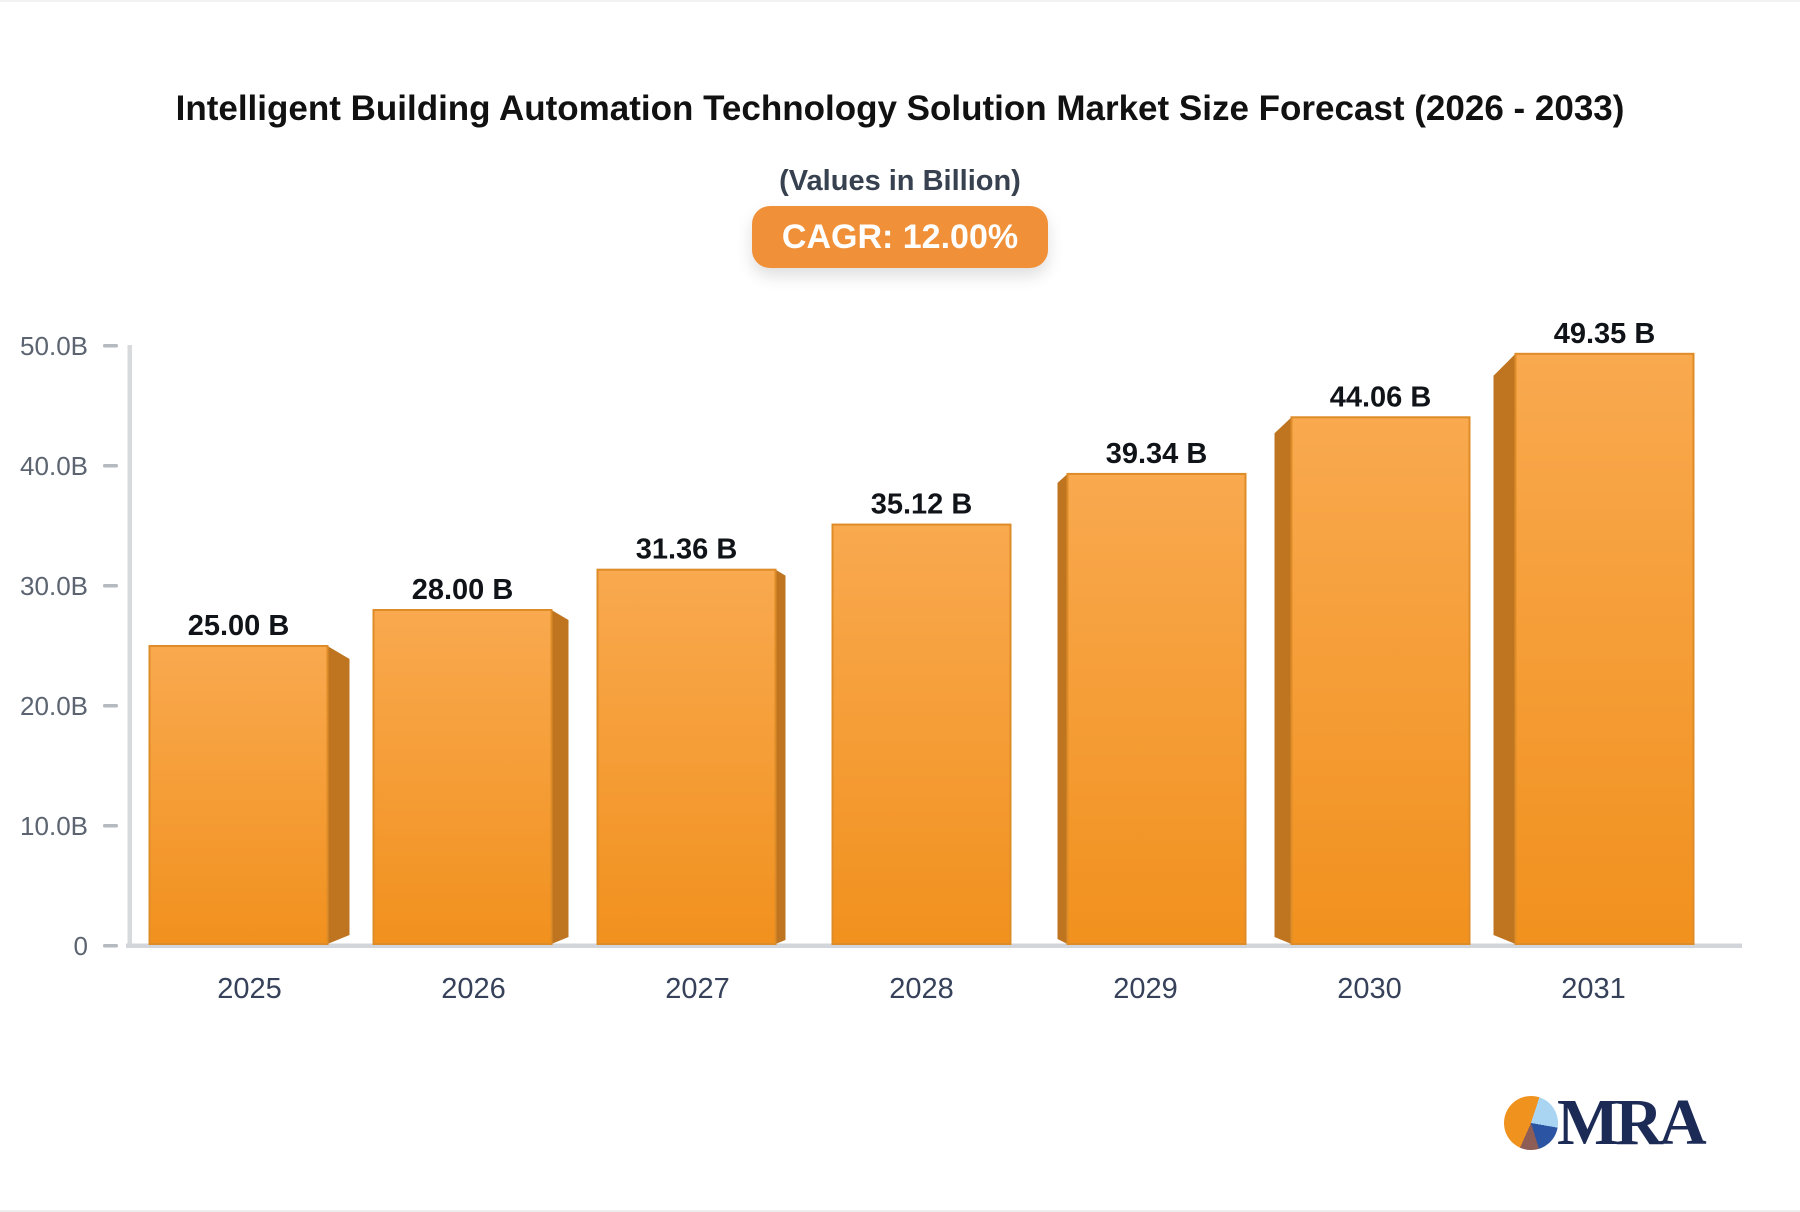 The height and width of the screenshot is (1212, 1800). Describe the element at coordinates (54, 346) in the screenshot. I see `y-axis-tick-label: 50.0B` at that location.